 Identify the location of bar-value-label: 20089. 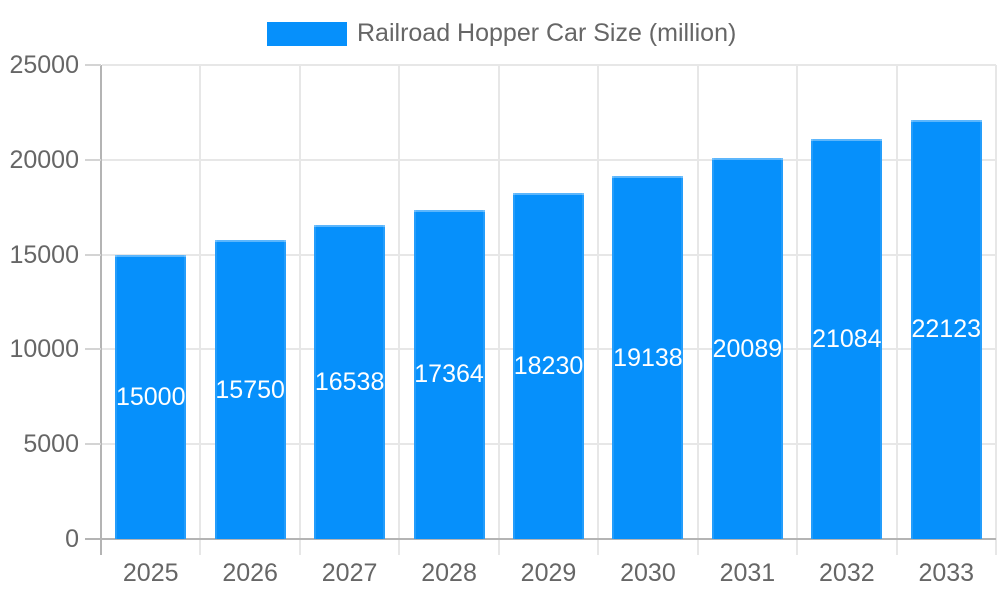
(747, 348).